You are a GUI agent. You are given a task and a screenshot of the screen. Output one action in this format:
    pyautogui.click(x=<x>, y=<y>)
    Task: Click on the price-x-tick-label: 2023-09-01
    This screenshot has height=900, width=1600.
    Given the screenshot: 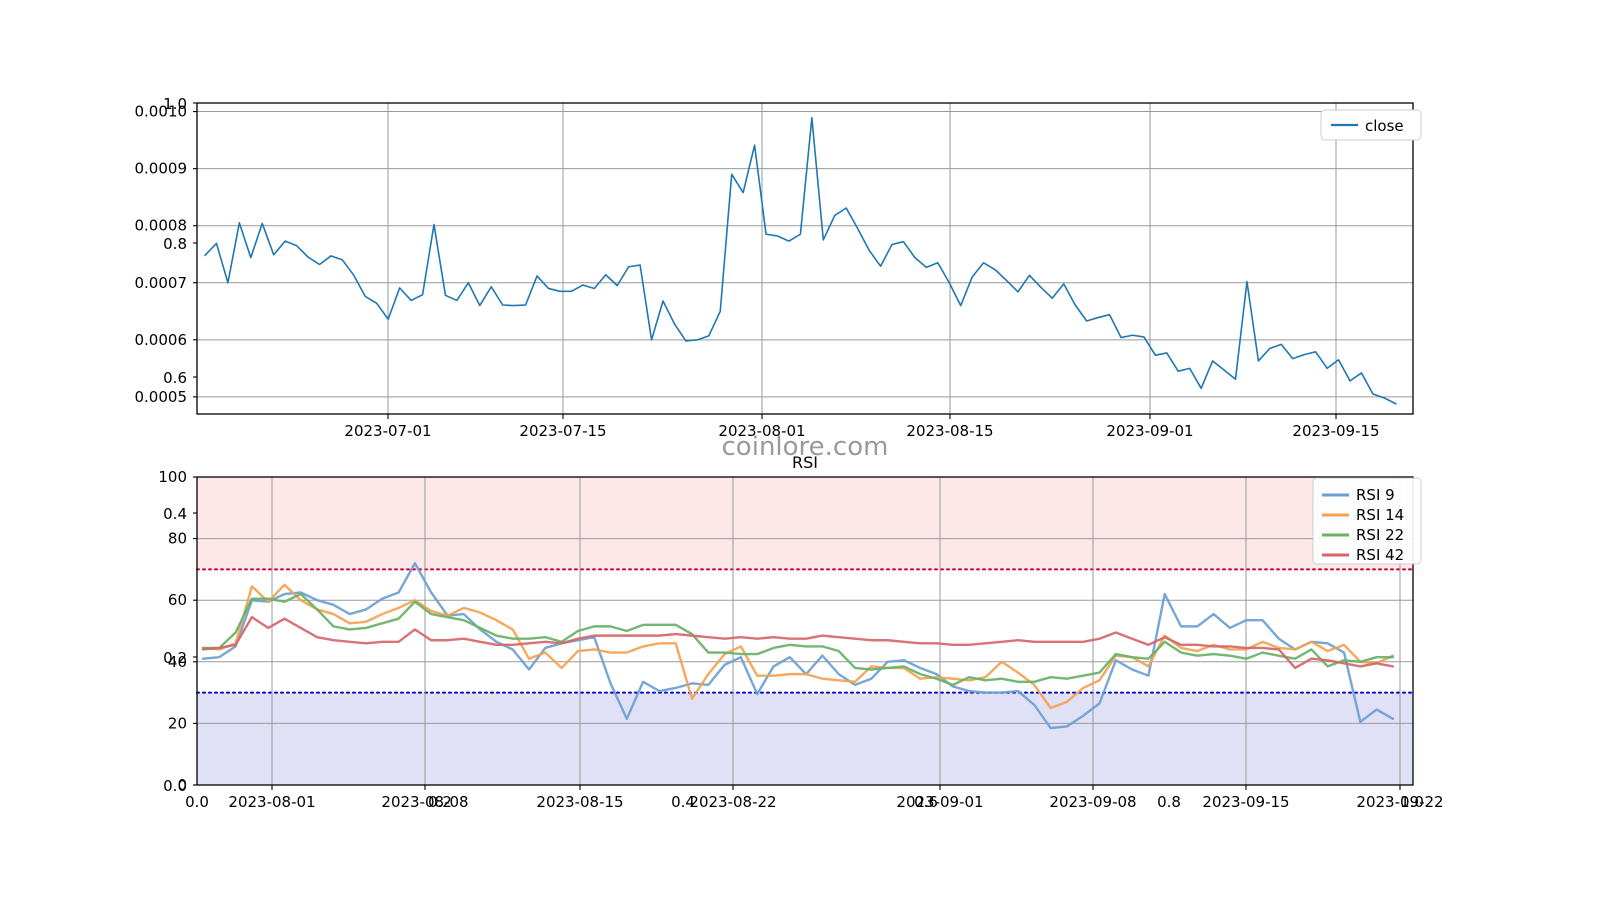 What is the action you would take?
    pyautogui.click(x=1149, y=431)
    